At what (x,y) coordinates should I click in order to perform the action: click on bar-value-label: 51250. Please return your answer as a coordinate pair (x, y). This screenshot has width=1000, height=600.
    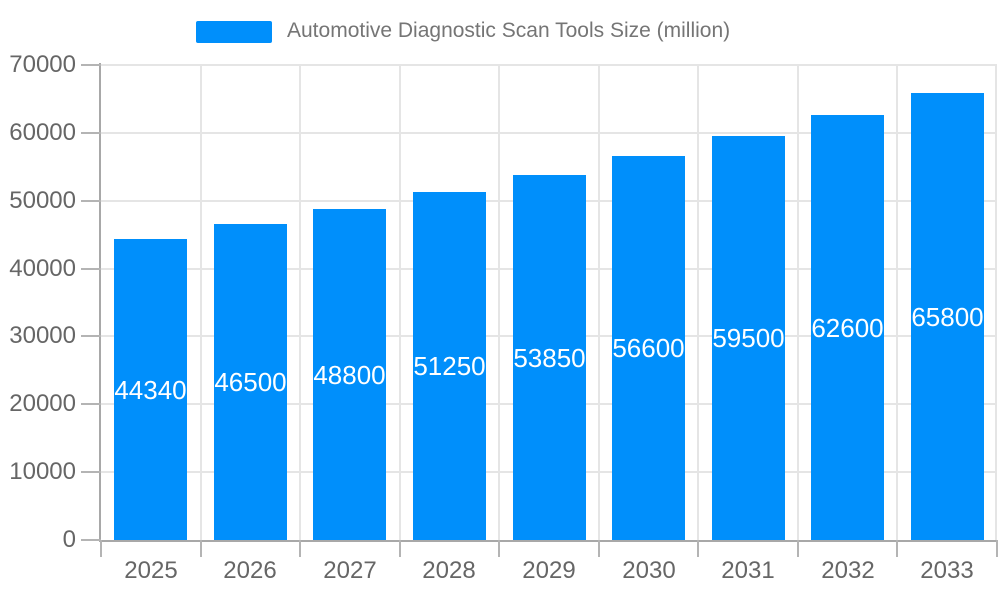
    Looking at the image, I should click on (449, 366).